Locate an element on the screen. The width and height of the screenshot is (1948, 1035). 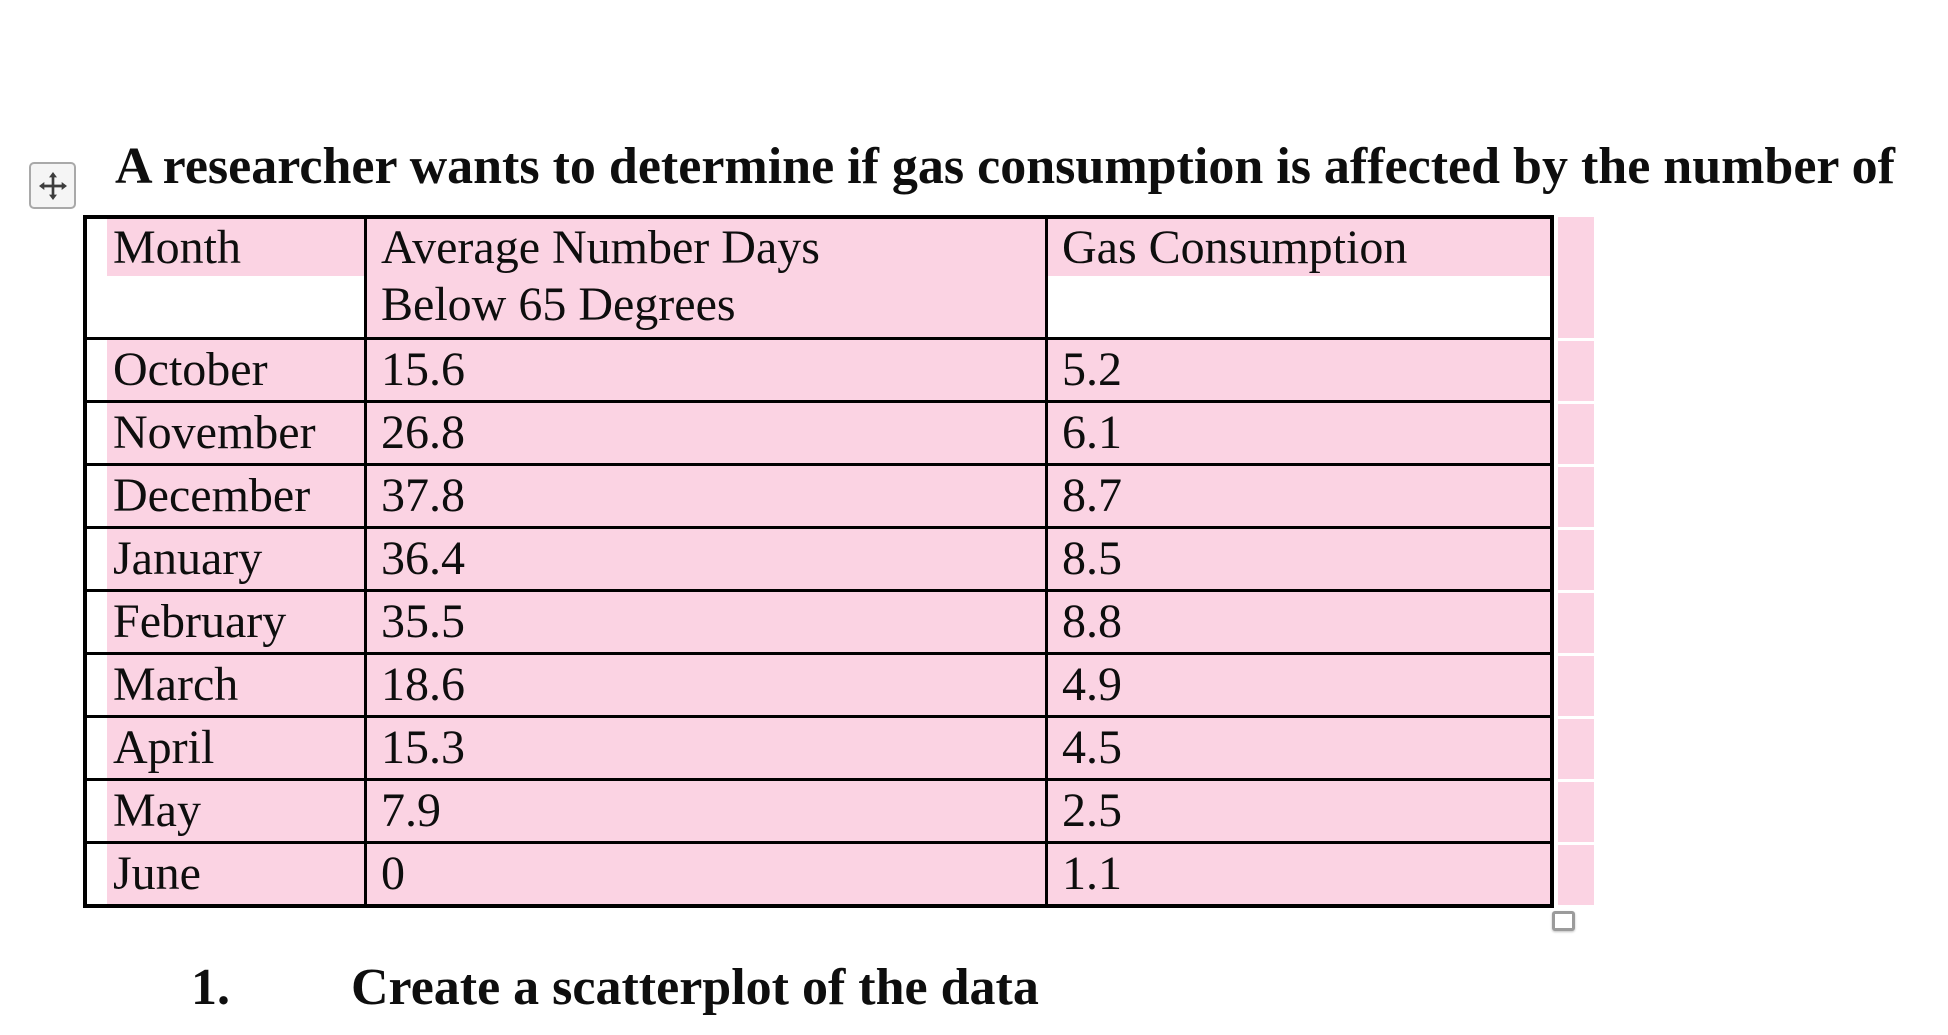
header-days: Average Number Days Below 65 Degrees is located at coordinates (706, 278).